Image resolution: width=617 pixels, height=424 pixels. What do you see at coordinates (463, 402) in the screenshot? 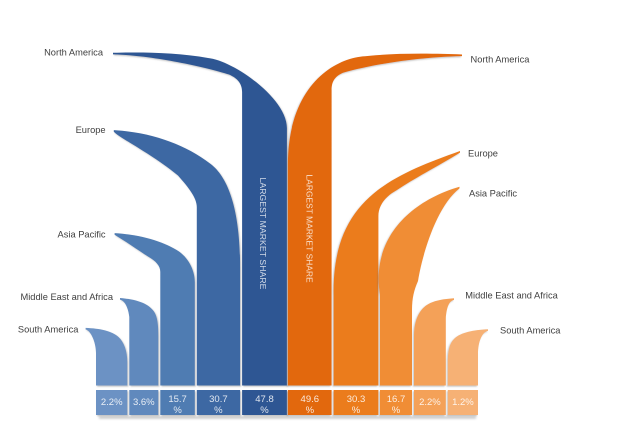
I see `svg-text: 1.2%` at bounding box center [463, 402].